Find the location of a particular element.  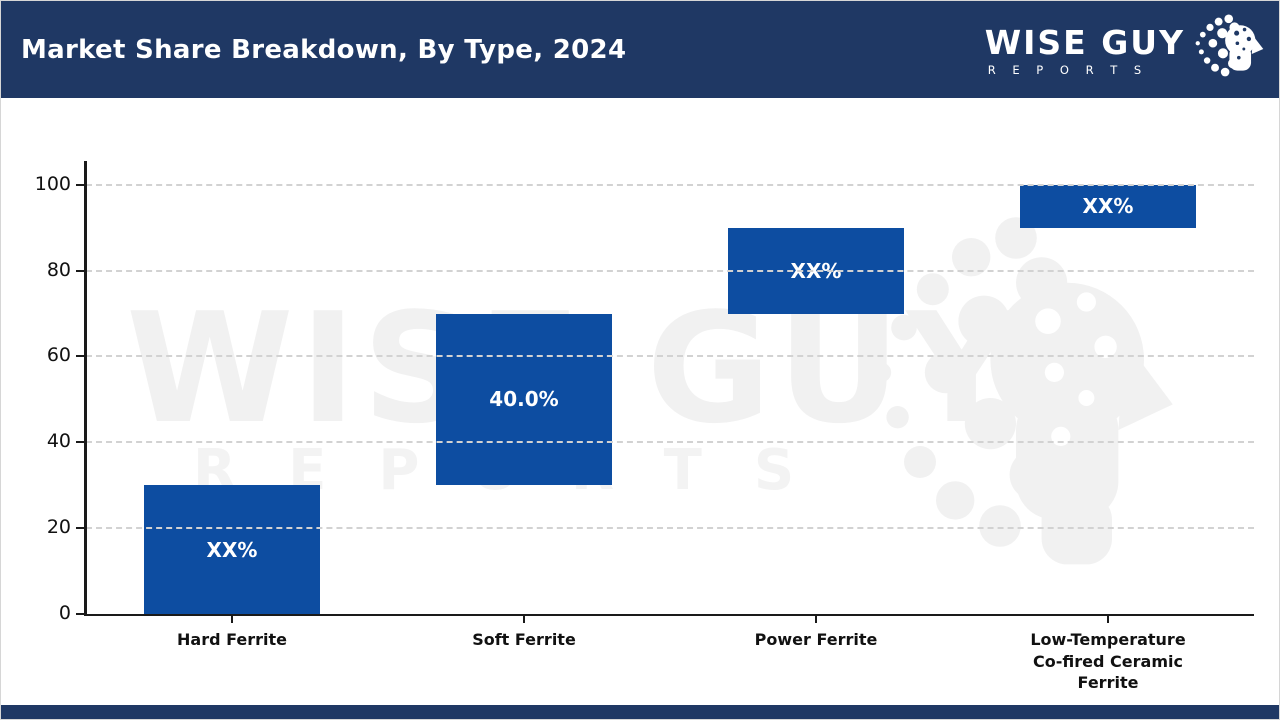

bar-3: XX% is located at coordinates (1108, 206).